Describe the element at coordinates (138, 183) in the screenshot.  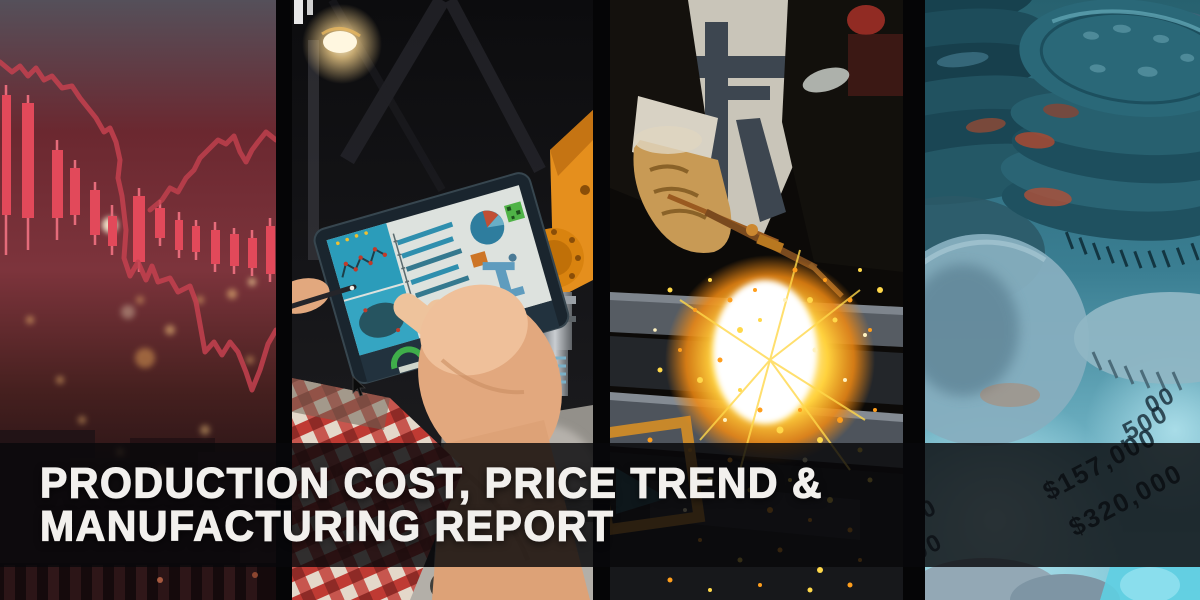
I see `candlestick-chart` at that location.